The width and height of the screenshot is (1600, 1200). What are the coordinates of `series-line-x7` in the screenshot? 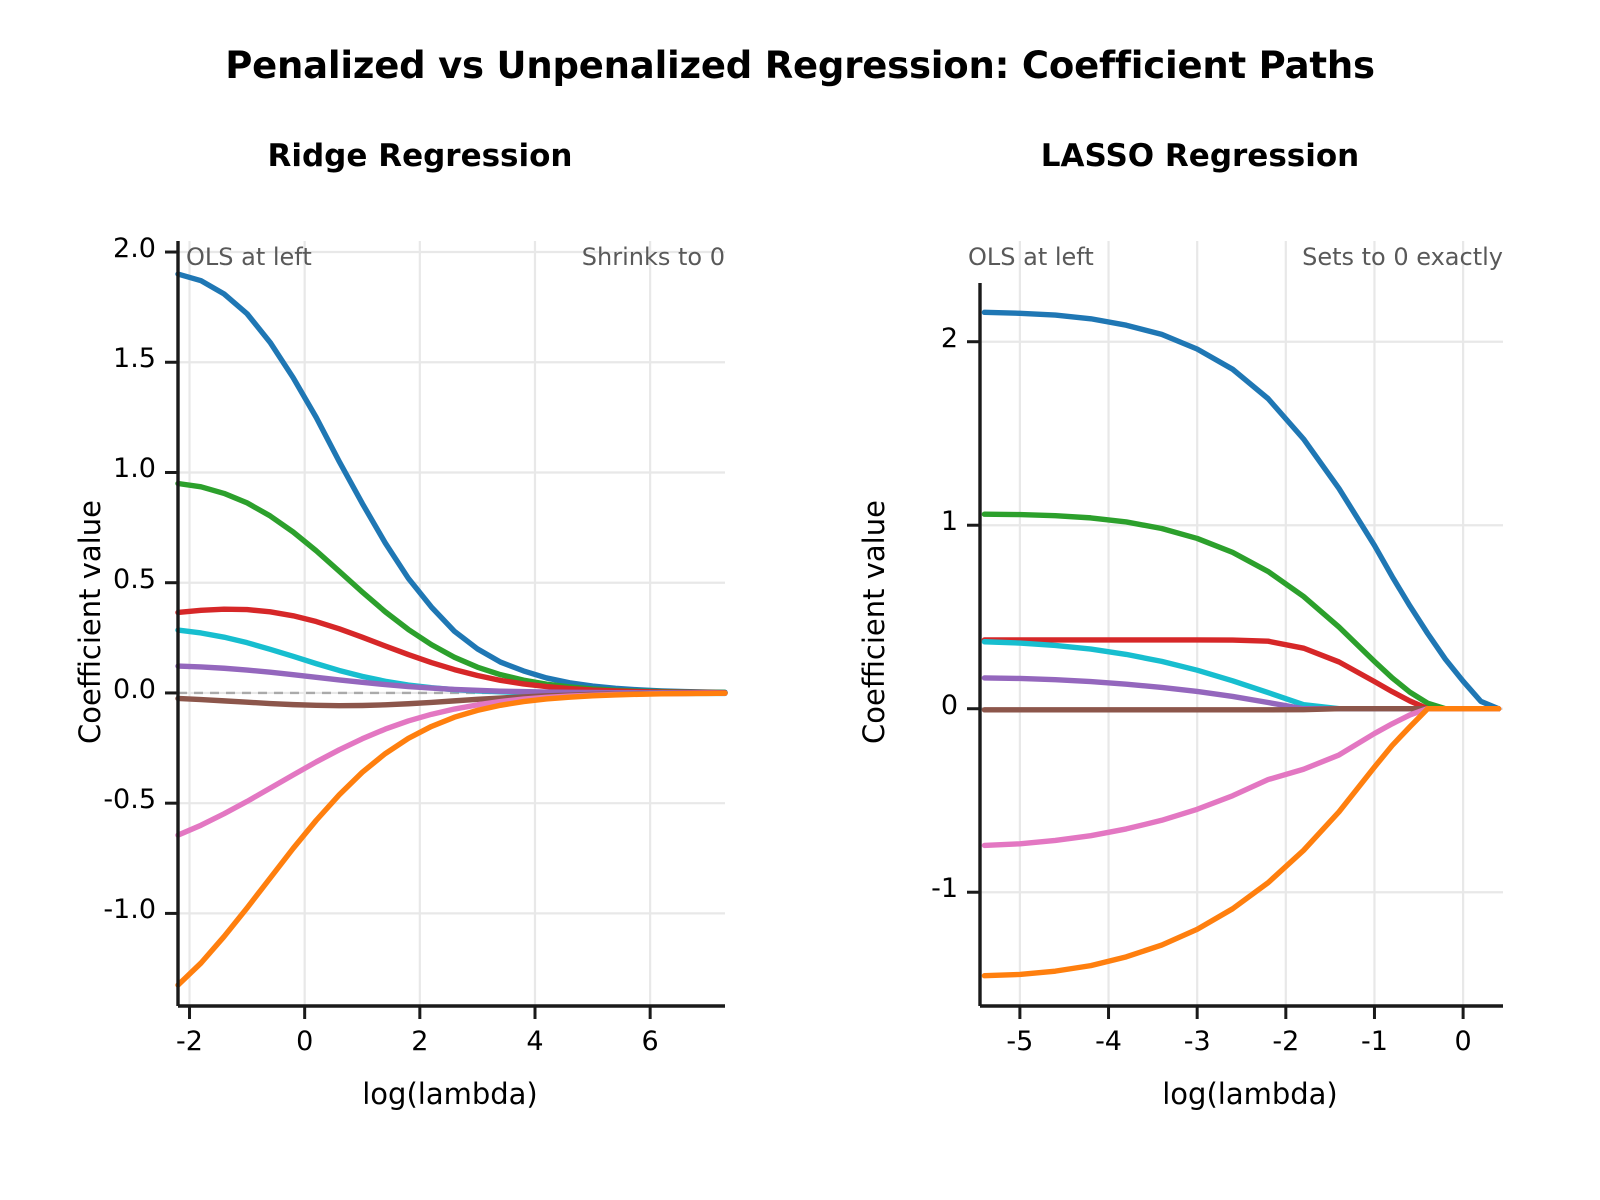 It's located at (1241, 777).